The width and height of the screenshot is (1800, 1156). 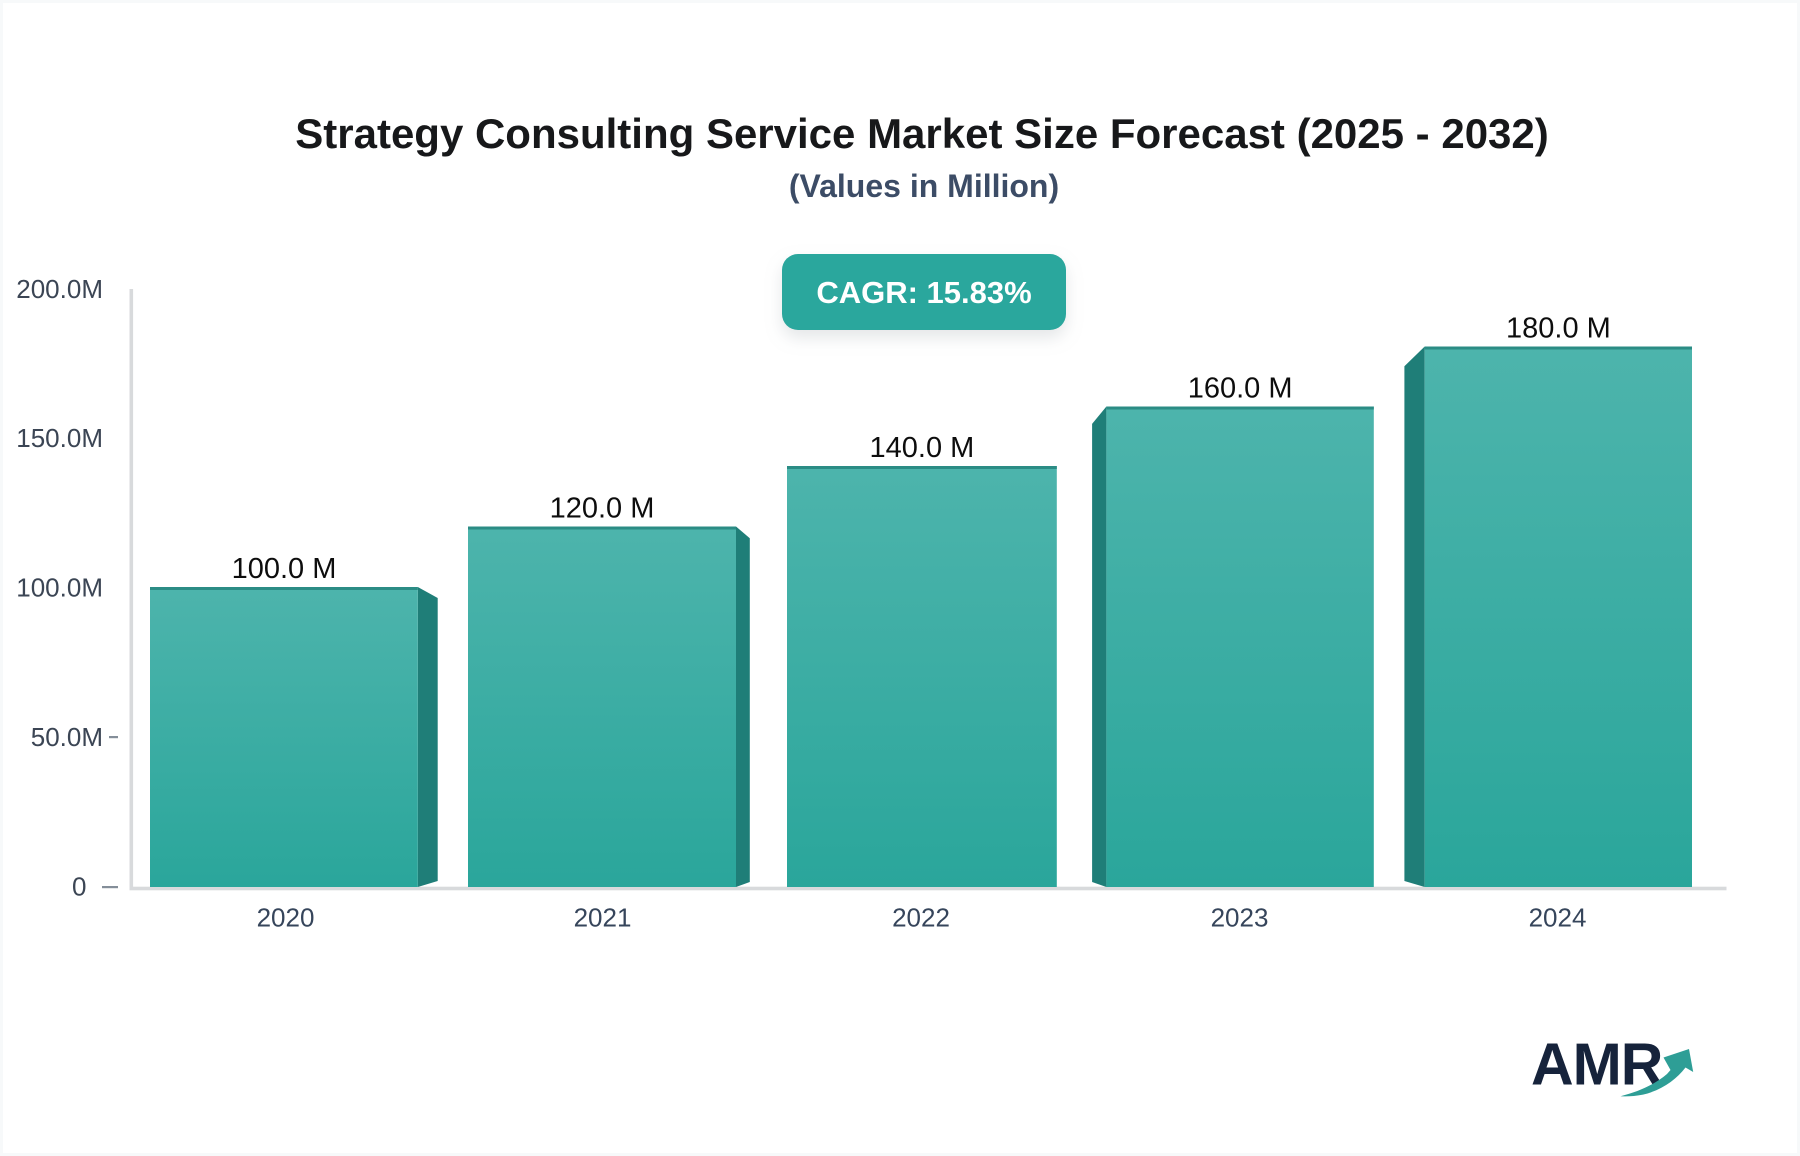 What do you see at coordinates (1558, 917) in the screenshot?
I see `svg-text: 2024` at bounding box center [1558, 917].